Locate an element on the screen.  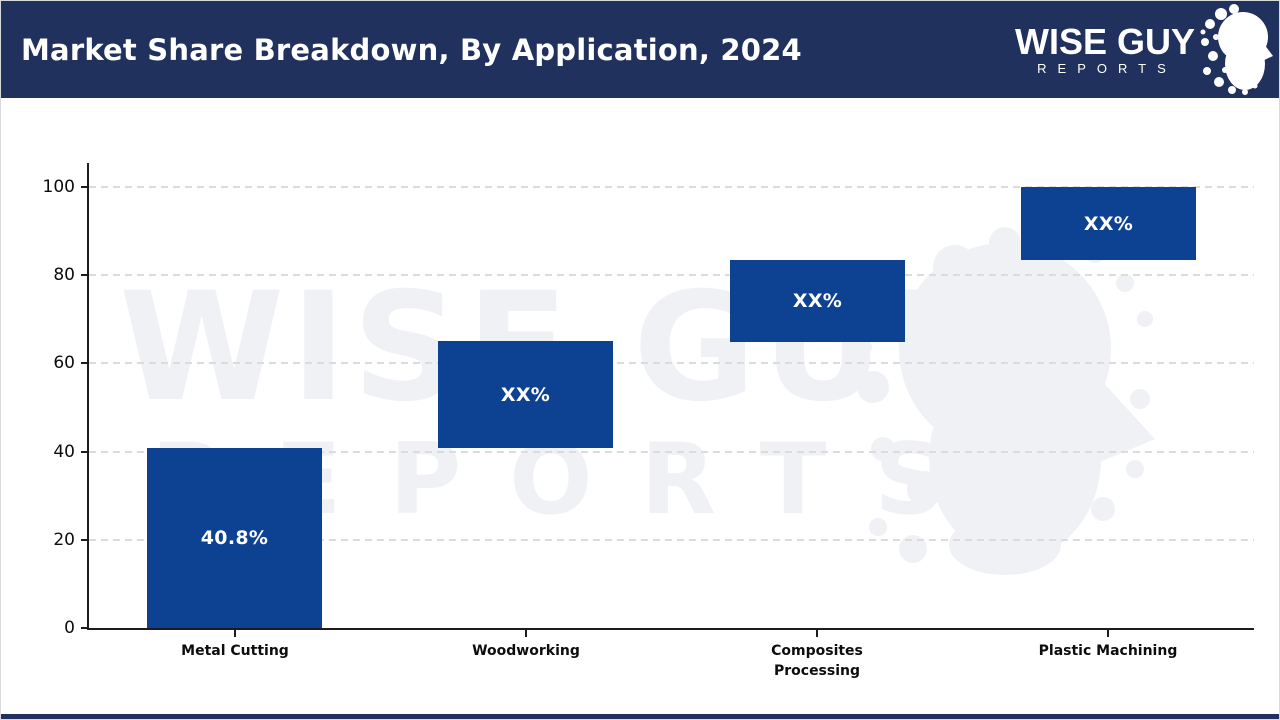
footer-bar is located at coordinates (640, 716).